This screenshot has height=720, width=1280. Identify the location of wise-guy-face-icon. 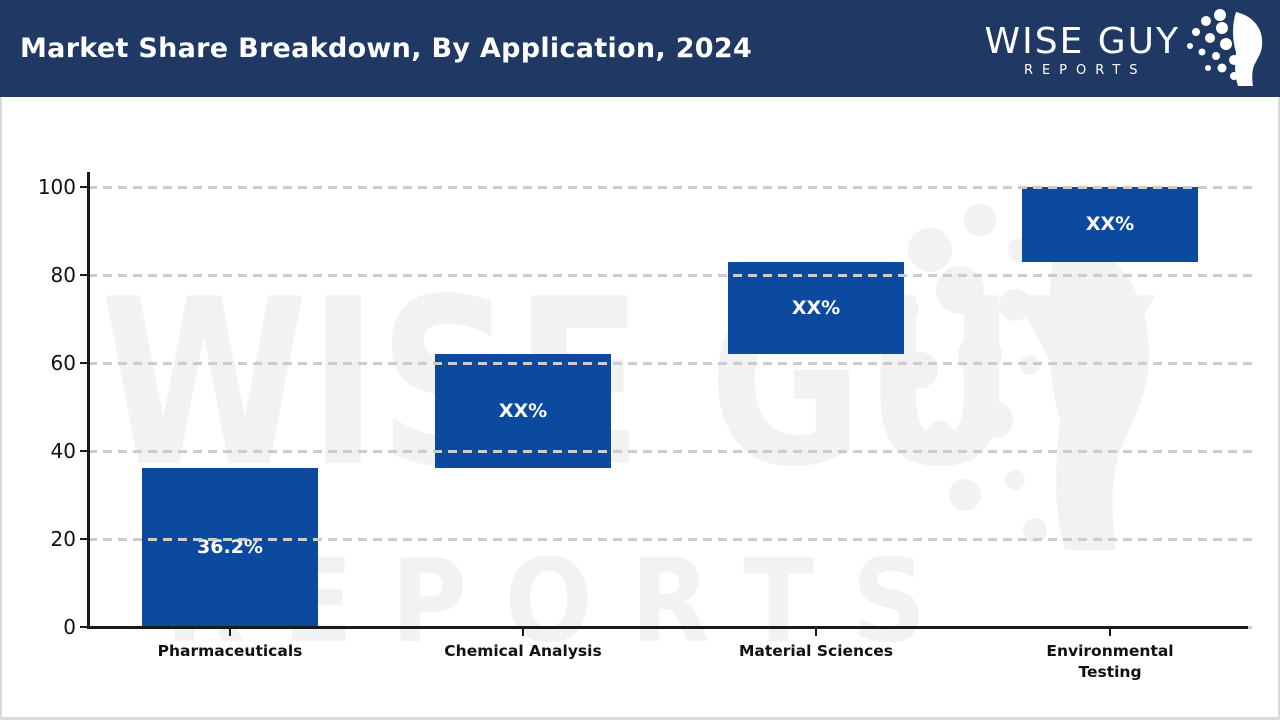
(1225, 50).